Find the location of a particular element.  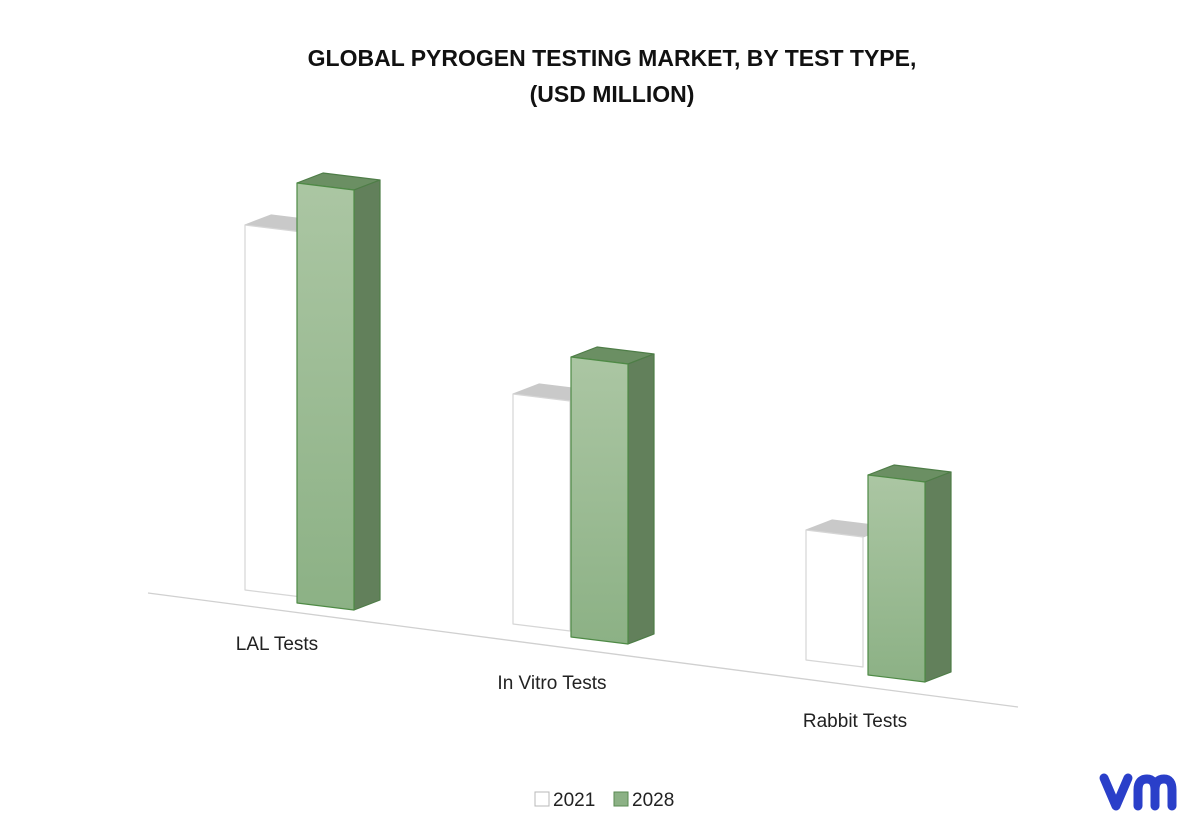

floor-line is located at coordinates (583, 650).